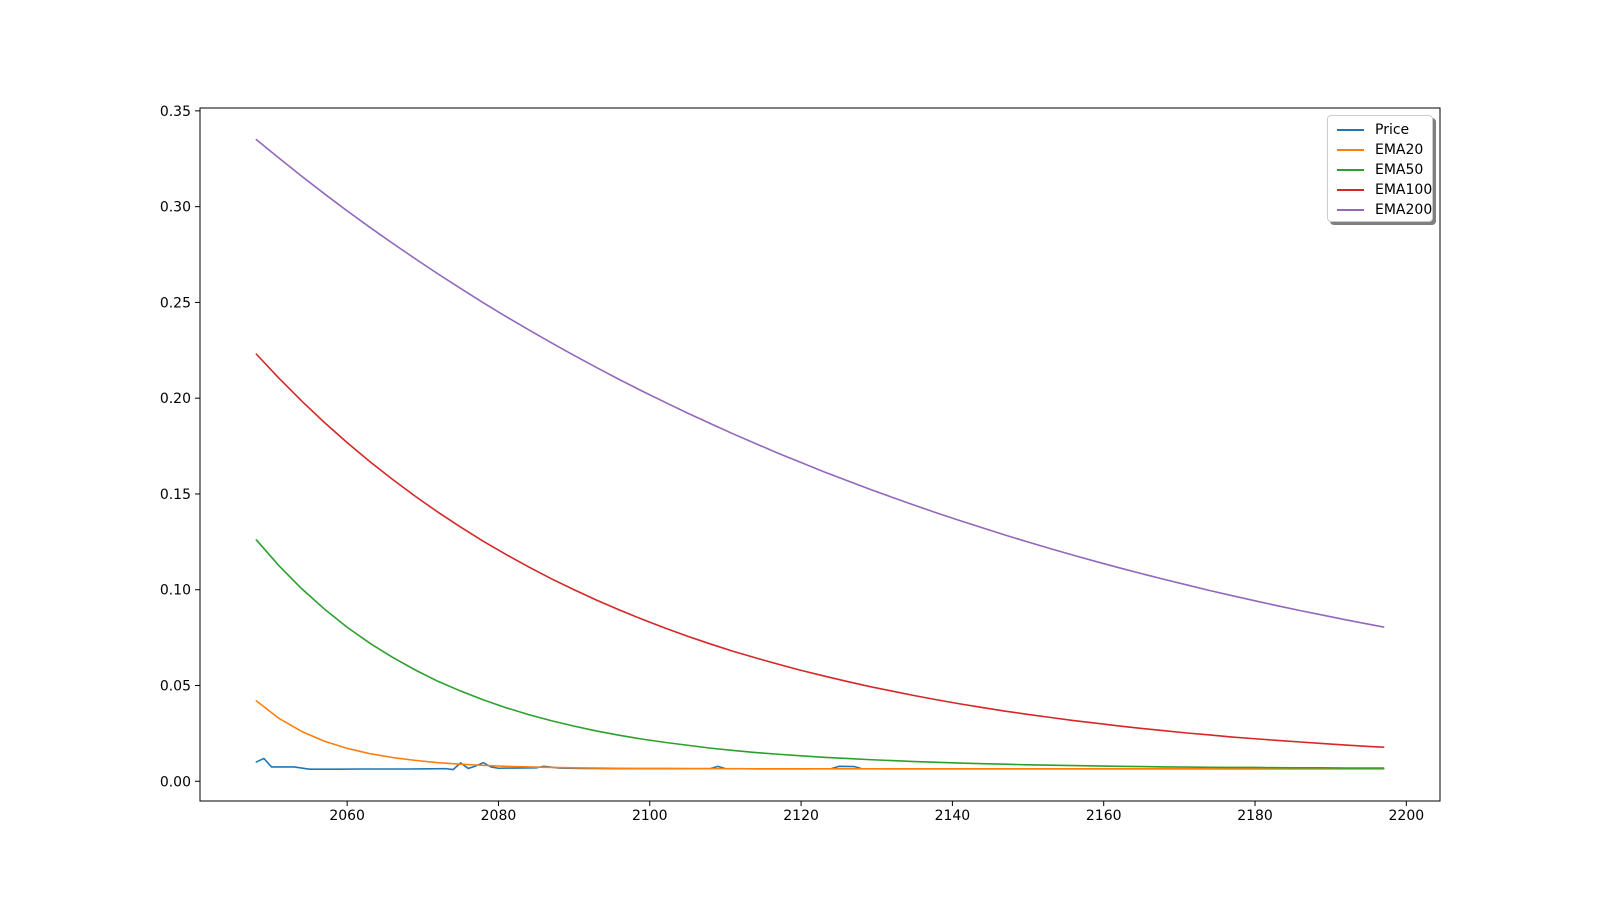 This screenshot has height=900, width=1600. What do you see at coordinates (180, 447) in the screenshot?
I see `y-axis-ticks: 0.00 0.05 0.10 0.15 0.20 0.25 0.30 0.35` at bounding box center [180, 447].